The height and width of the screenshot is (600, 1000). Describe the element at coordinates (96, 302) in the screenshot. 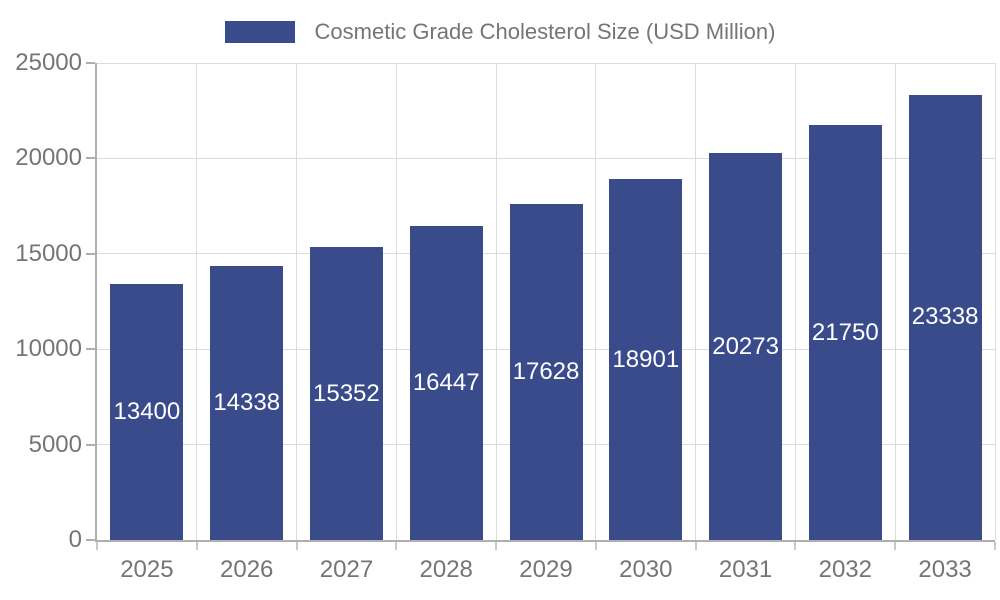

I see `y-axis-line` at that location.